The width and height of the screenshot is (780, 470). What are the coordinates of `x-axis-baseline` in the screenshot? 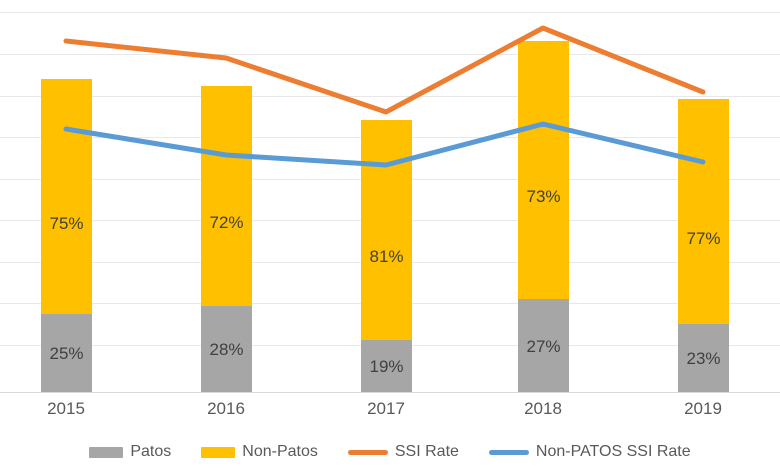 It's located at (390, 392).